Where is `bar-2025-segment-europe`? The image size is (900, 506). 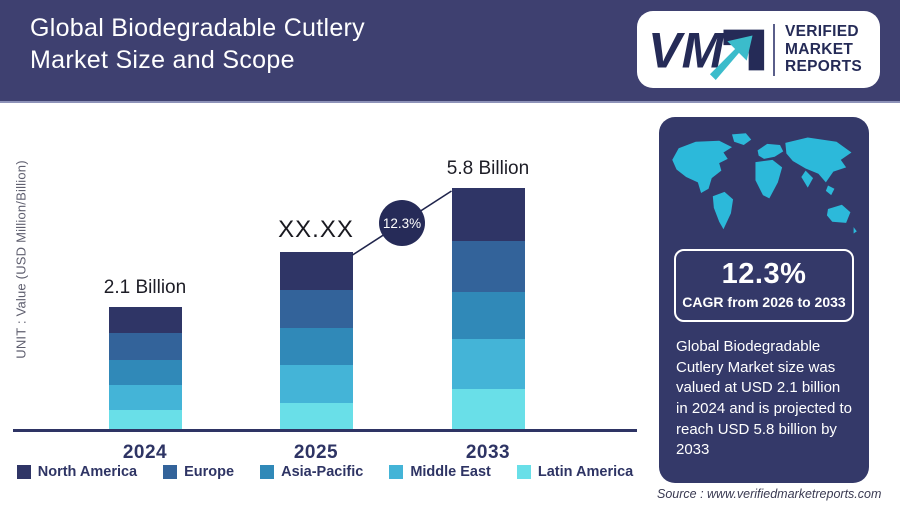 bar-2025-segment-europe is located at coordinates (316, 309).